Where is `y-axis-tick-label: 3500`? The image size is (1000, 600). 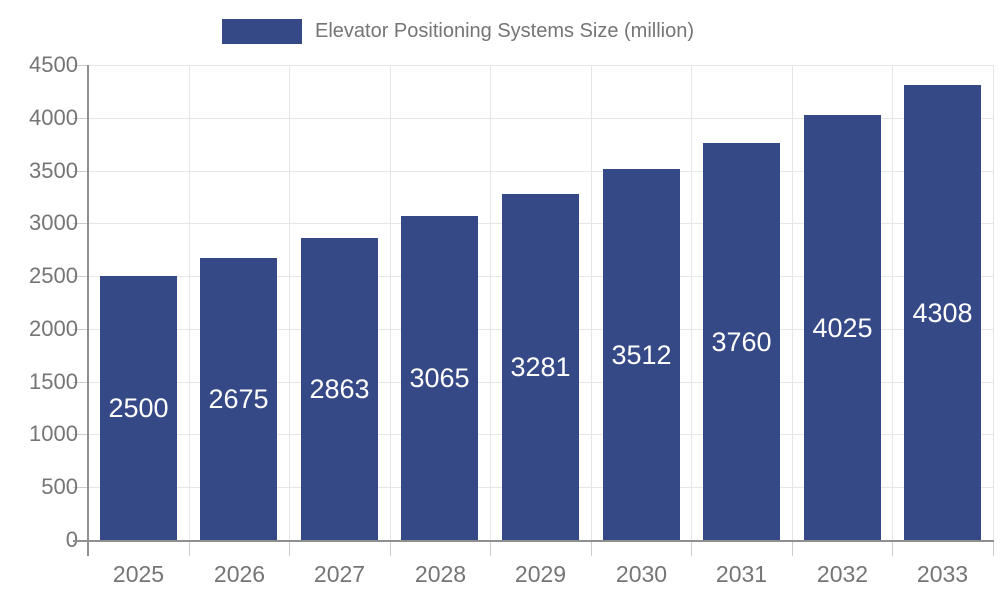 y-axis-tick-label: 3500 is located at coordinates (53, 170).